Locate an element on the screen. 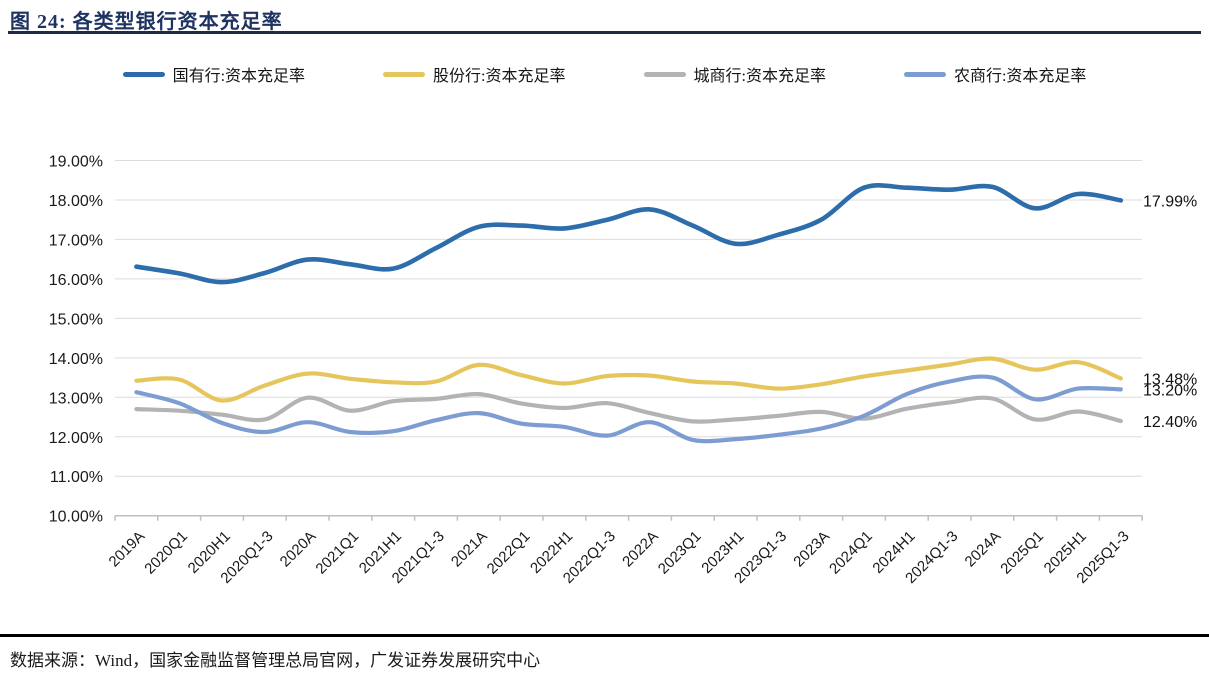 This screenshot has height=677, width=1209. y-axis-tick-label: 11.00% is located at coordinates (76, 477).